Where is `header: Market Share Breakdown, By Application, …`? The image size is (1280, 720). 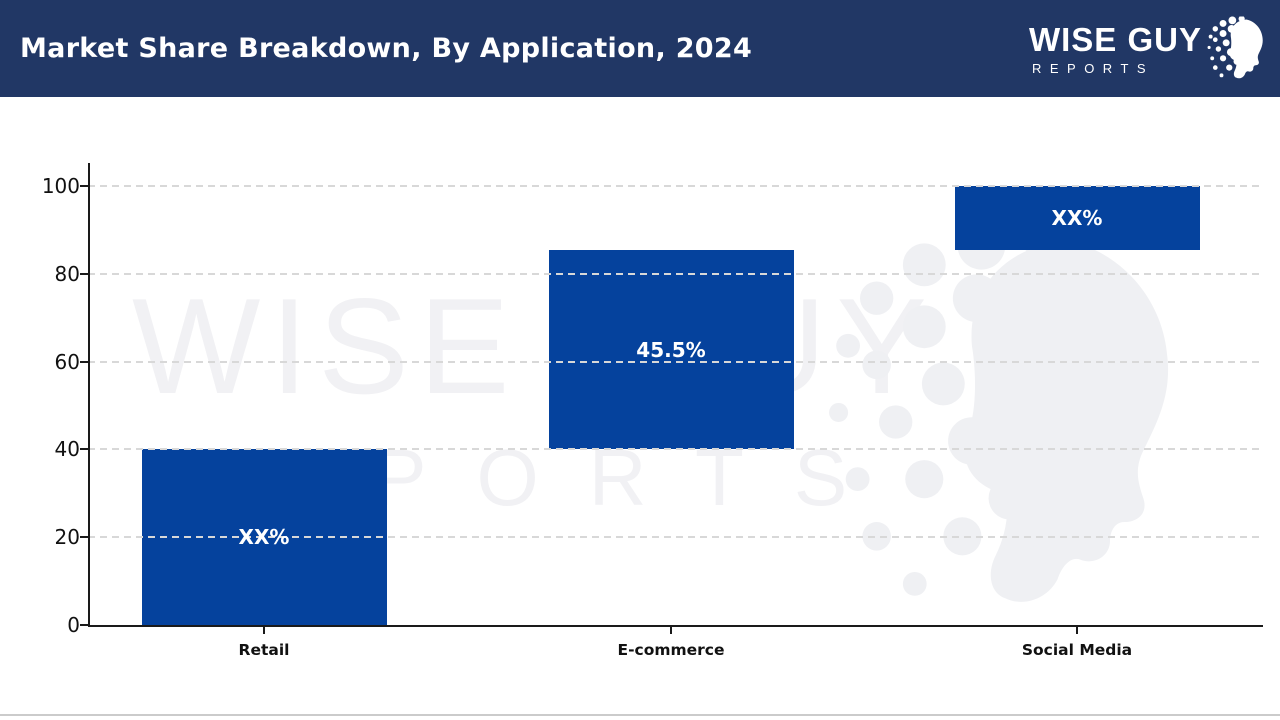 header: Market Share Breakdown, By Application, … is located at coordinates (640, 48).